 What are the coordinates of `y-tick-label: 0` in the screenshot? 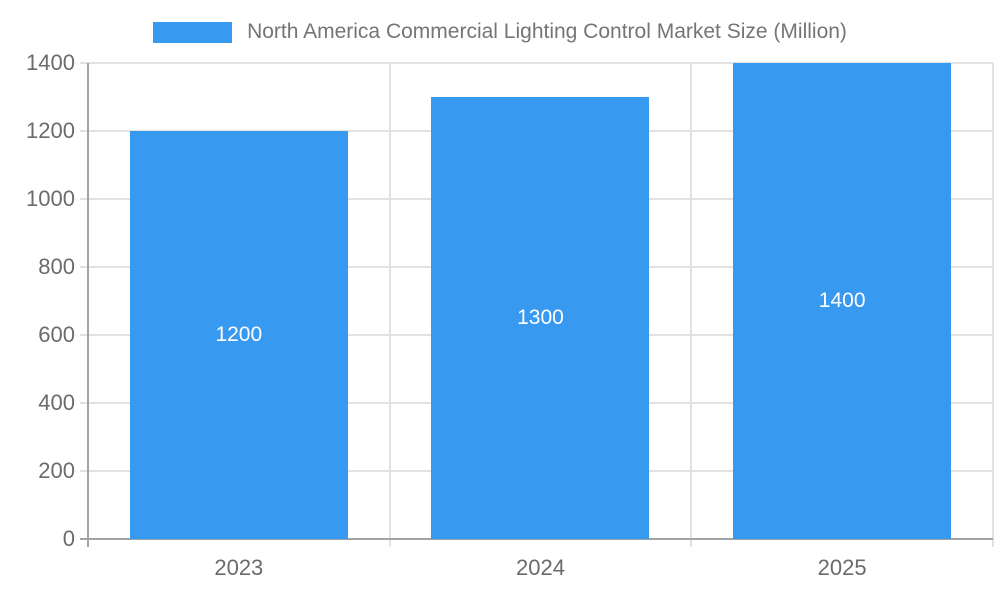 It's located at (68, 538).